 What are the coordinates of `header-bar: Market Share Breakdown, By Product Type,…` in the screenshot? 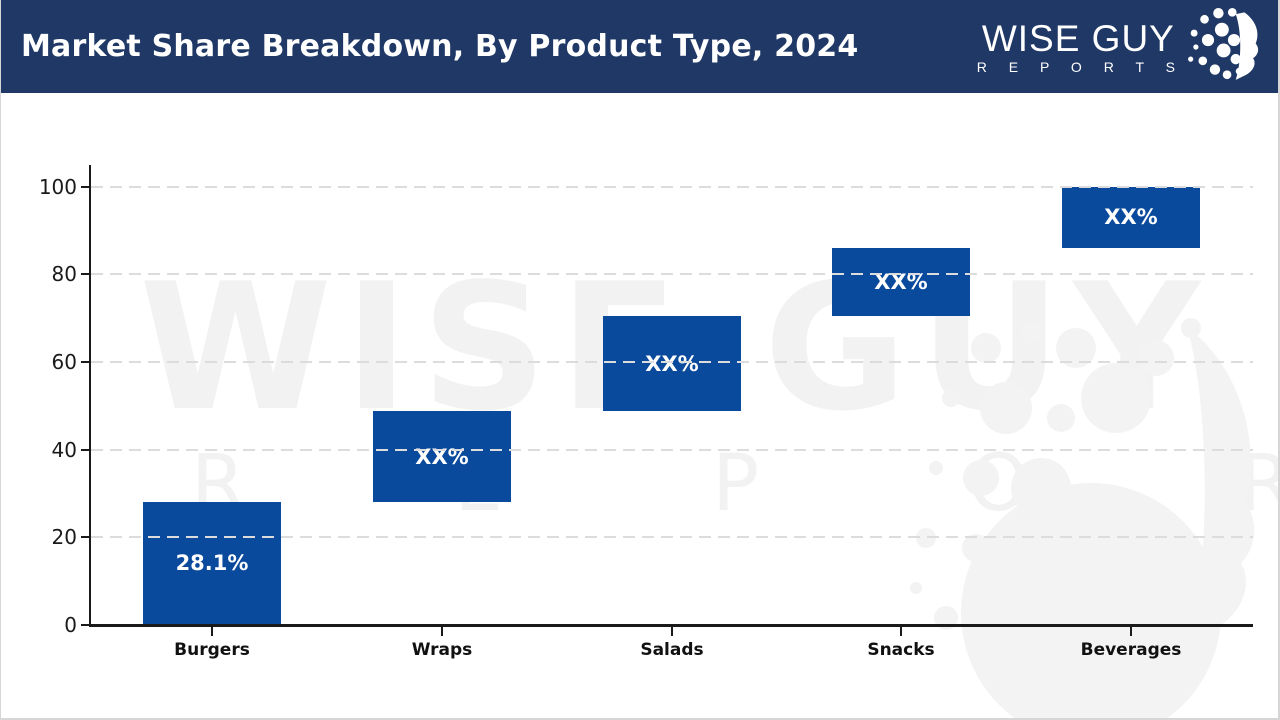 It's located at (639, 46).